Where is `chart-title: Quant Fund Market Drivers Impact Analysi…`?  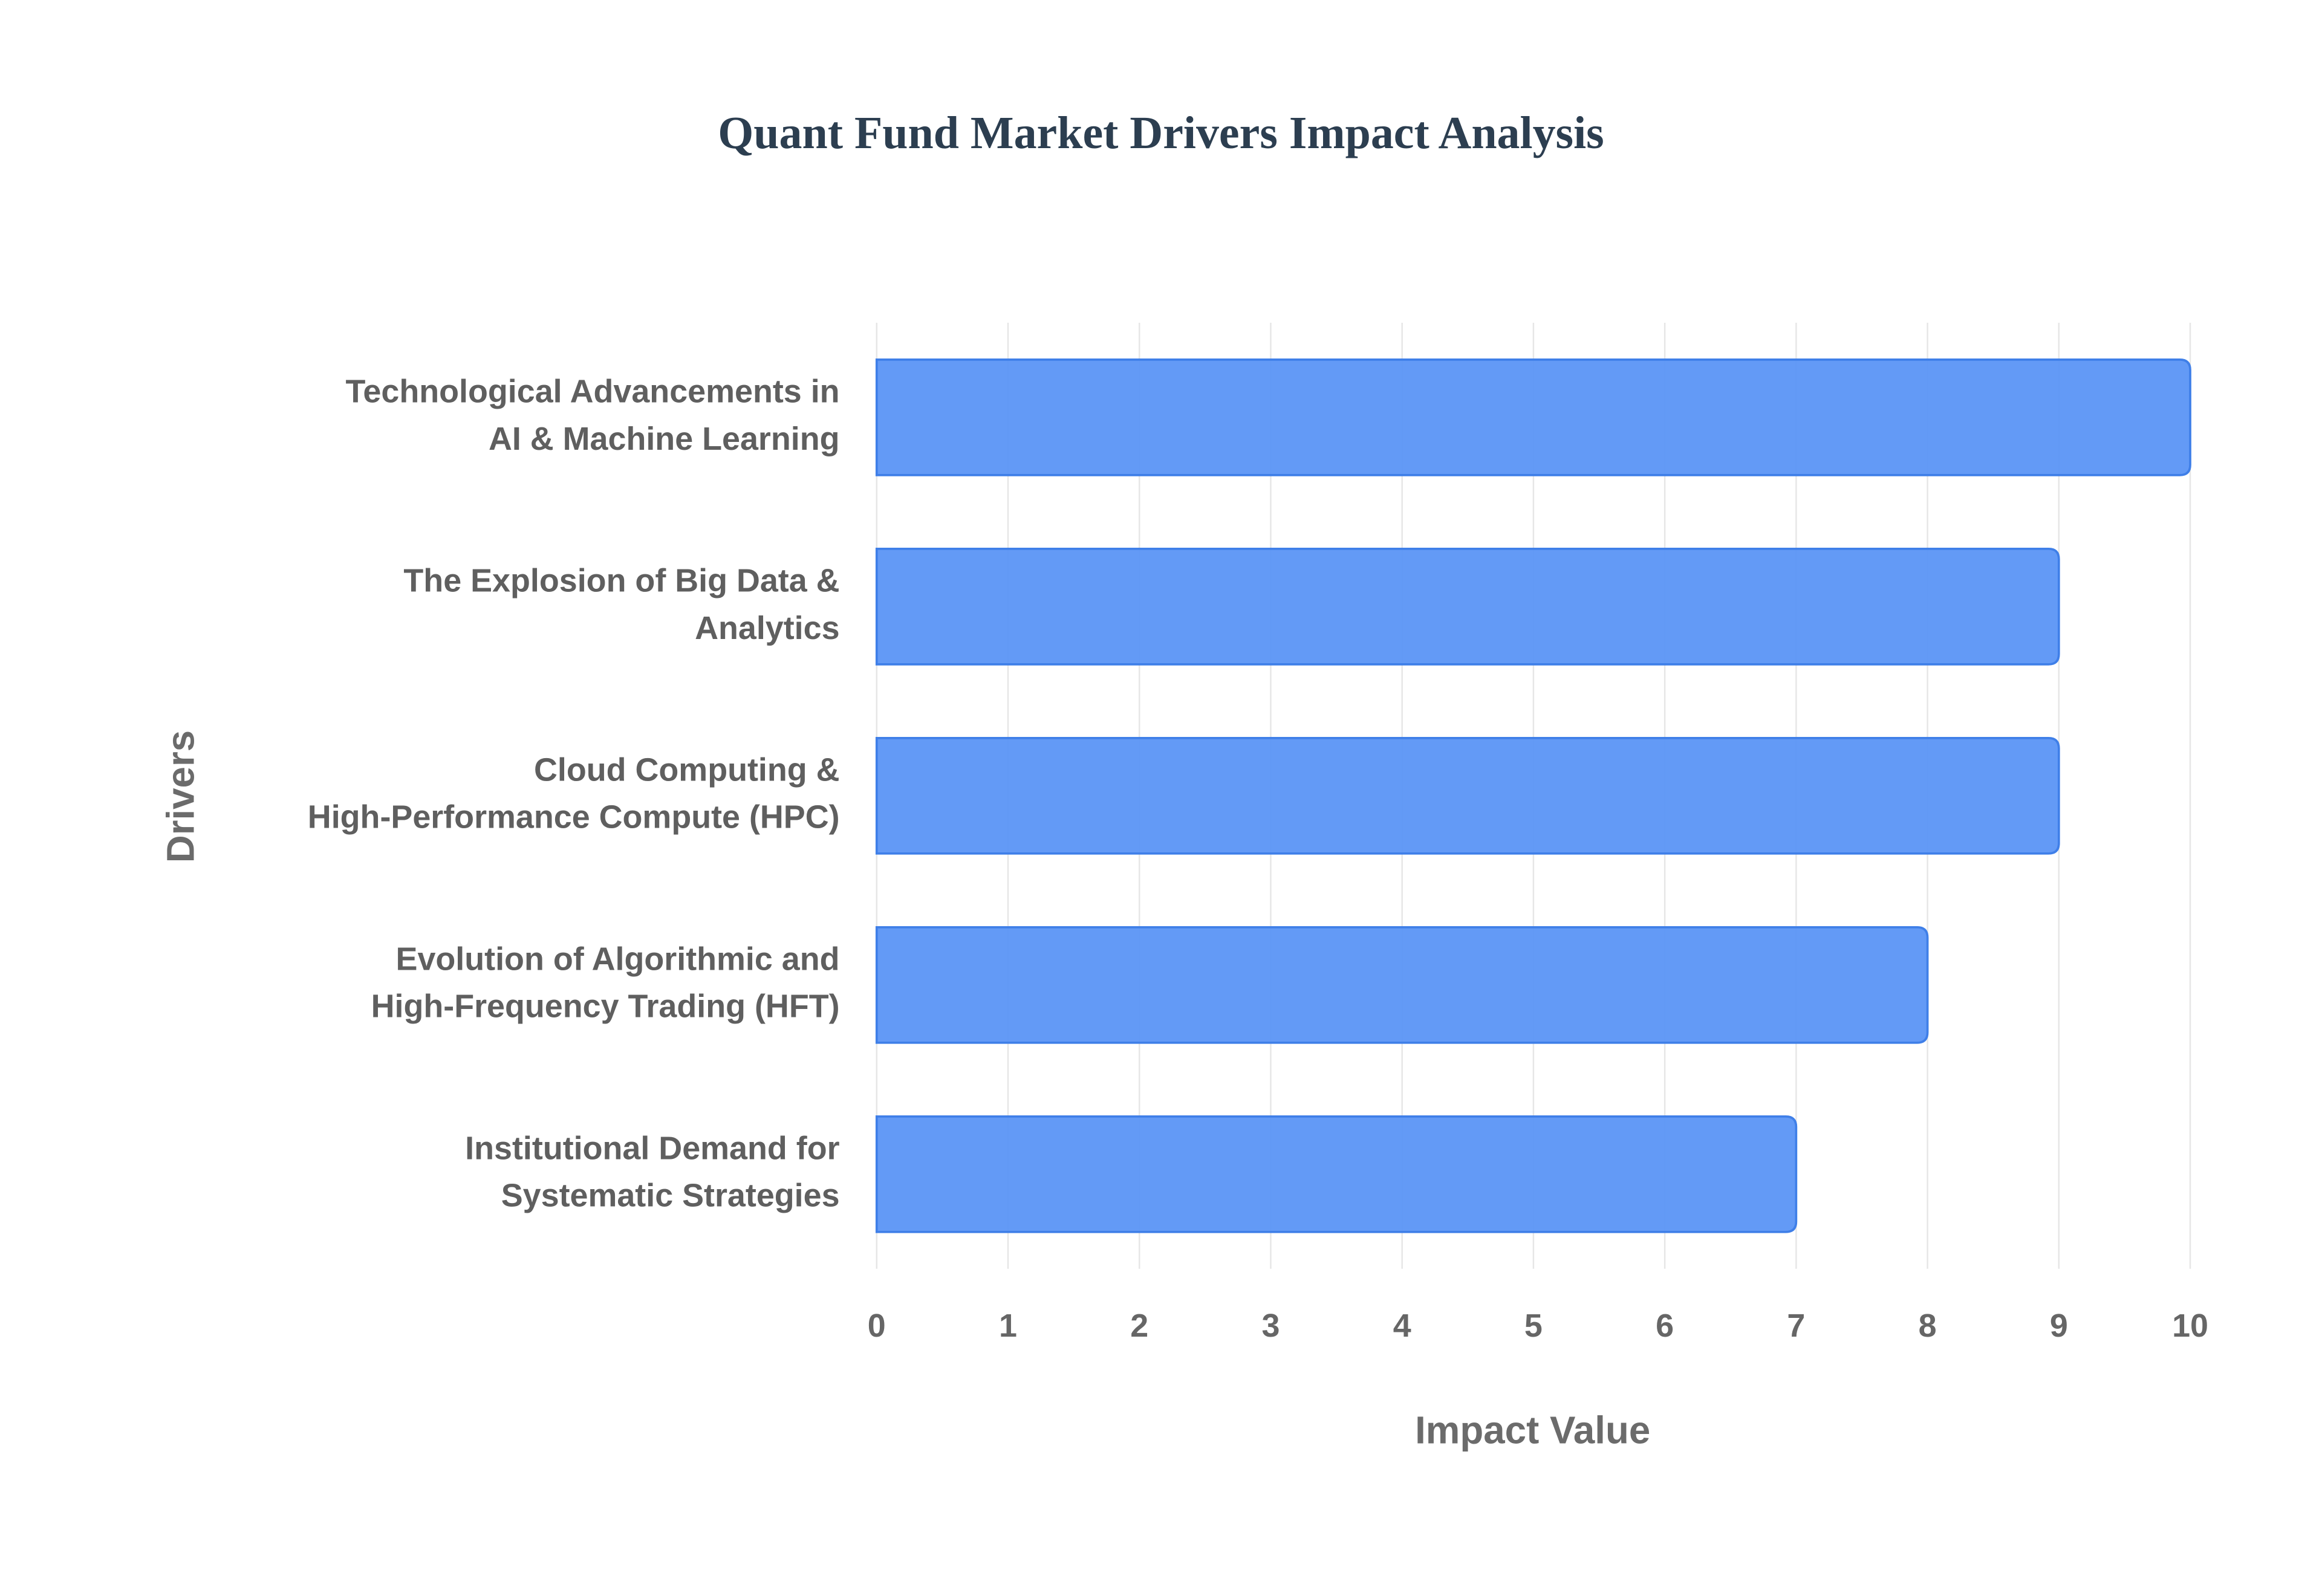
chart-title: Quant Fund Market Drivers Impact Analysi… is located at coordinates (1161, 133).